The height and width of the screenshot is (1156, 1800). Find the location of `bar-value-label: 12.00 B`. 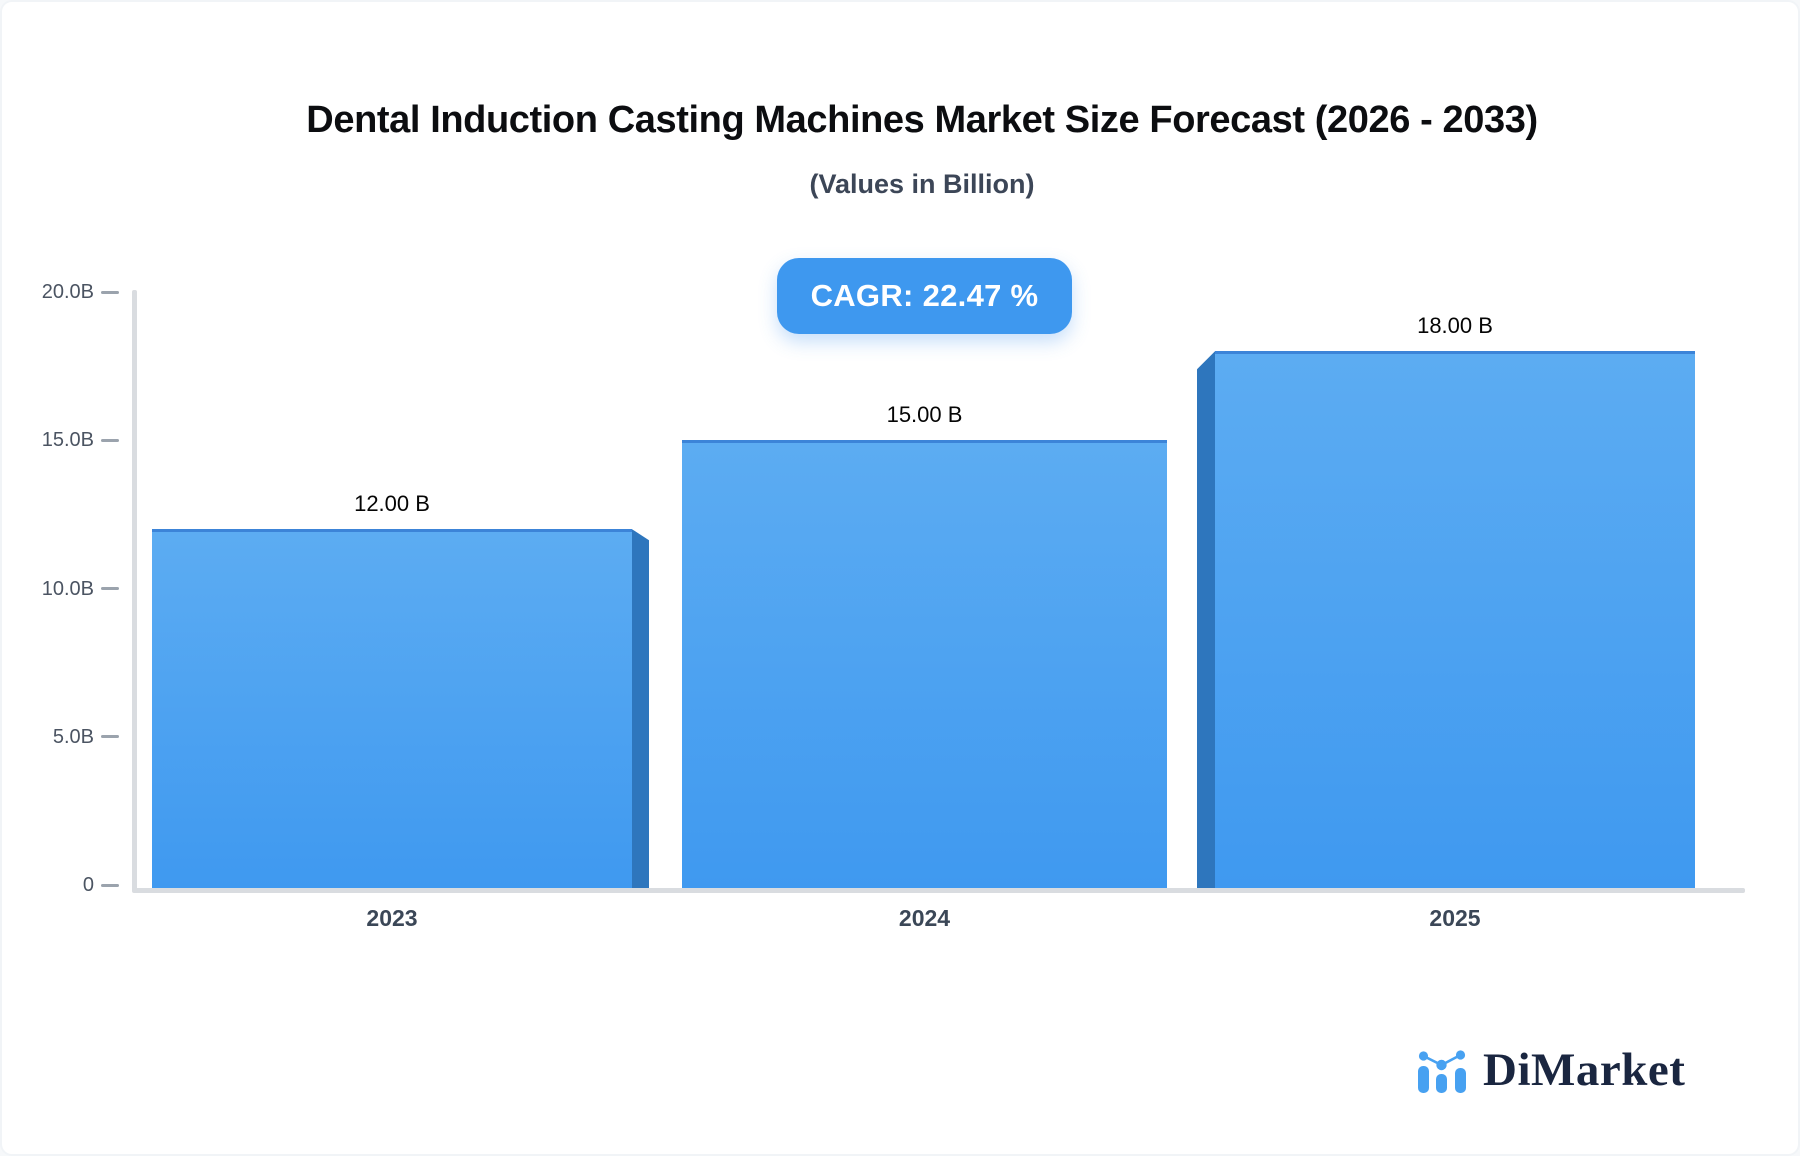

bar-value-label: 12.00 B is located at coordinates (392, 504).